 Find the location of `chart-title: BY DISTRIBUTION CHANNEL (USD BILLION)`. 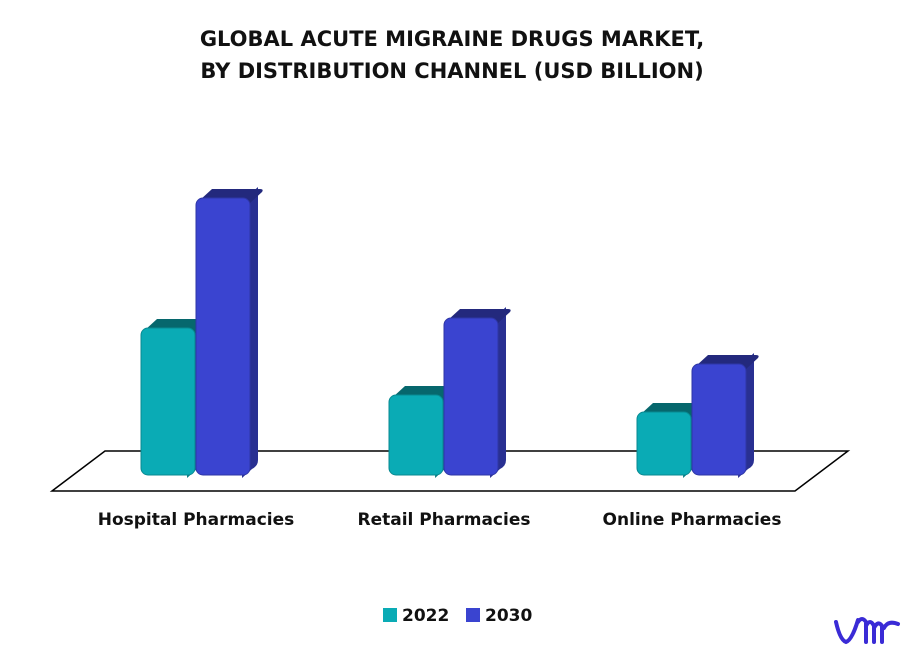

chart-title: BY DISTRIBUTION CHANNEL (USD BILLION) is located at coordinates (451, 71).